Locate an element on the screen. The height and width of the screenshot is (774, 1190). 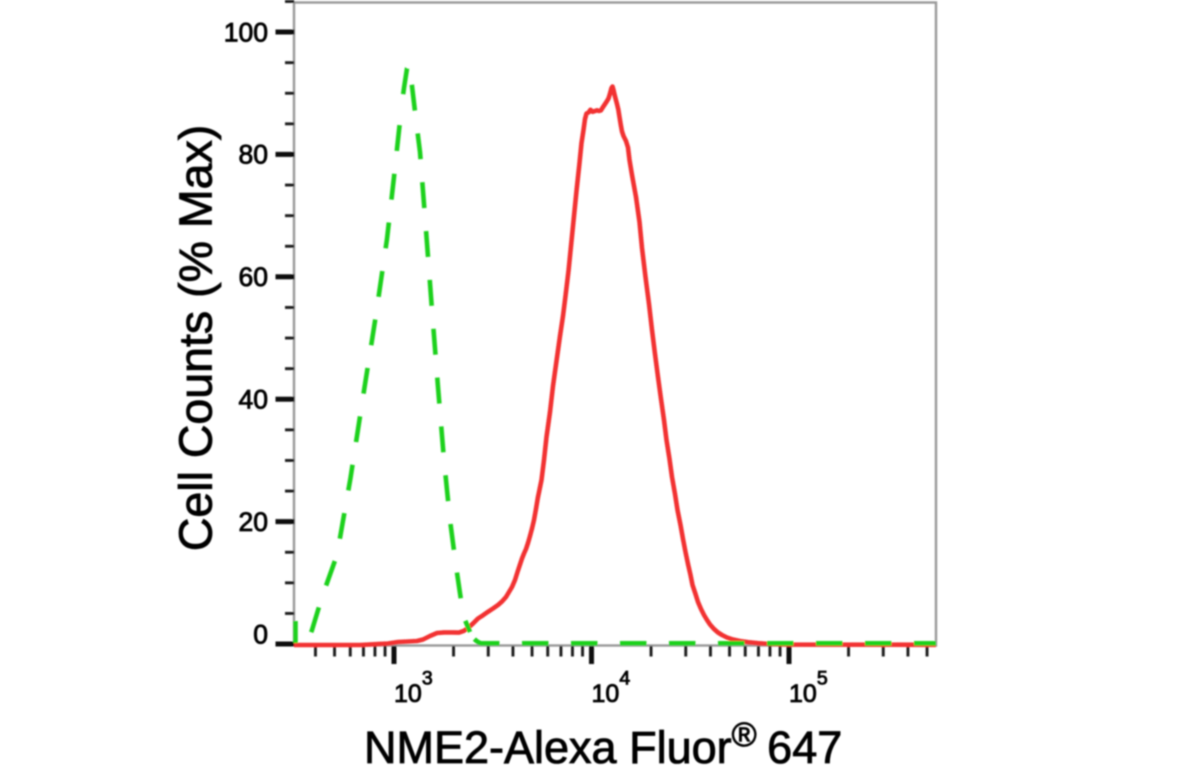
svg-text: 100 is located at coordinates (246, 32).